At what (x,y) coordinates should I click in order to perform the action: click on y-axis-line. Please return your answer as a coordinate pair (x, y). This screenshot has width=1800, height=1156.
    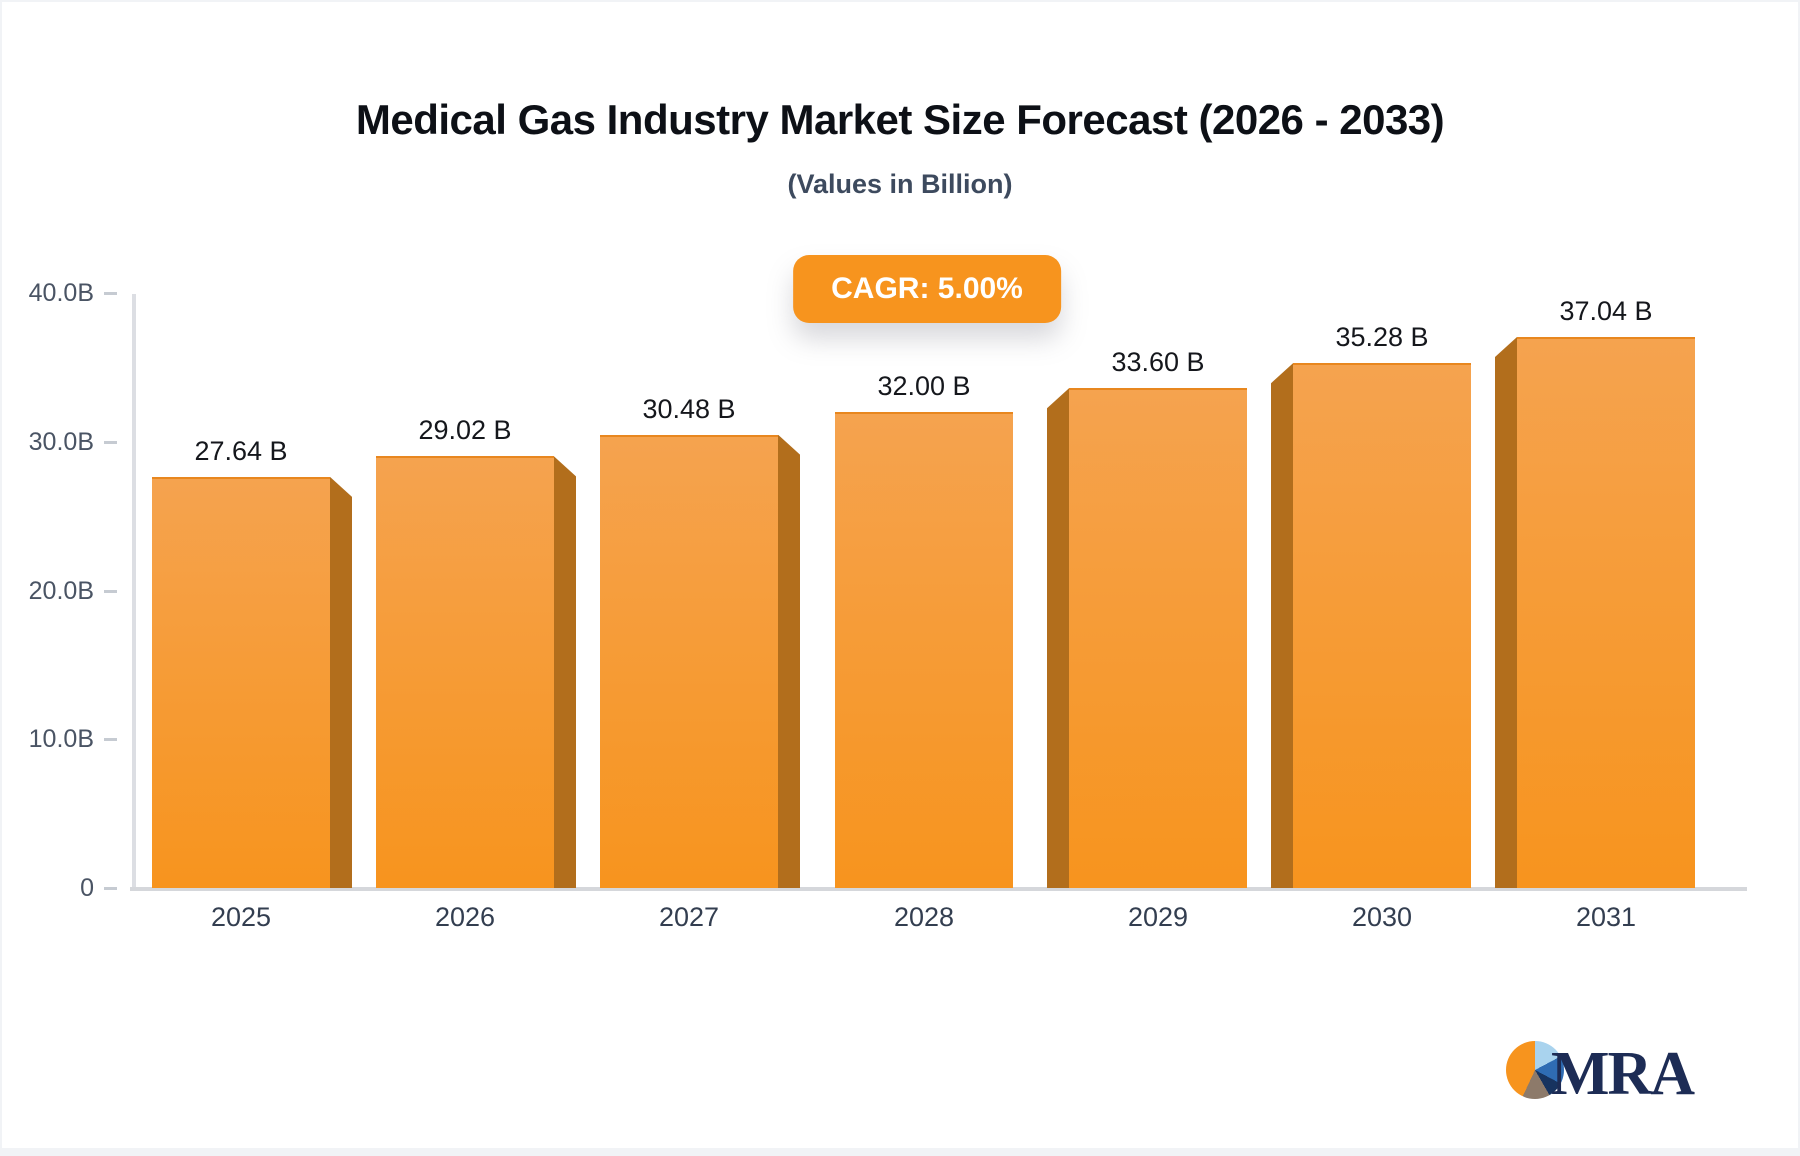
    Looking at the image, I should click on (134, 591).